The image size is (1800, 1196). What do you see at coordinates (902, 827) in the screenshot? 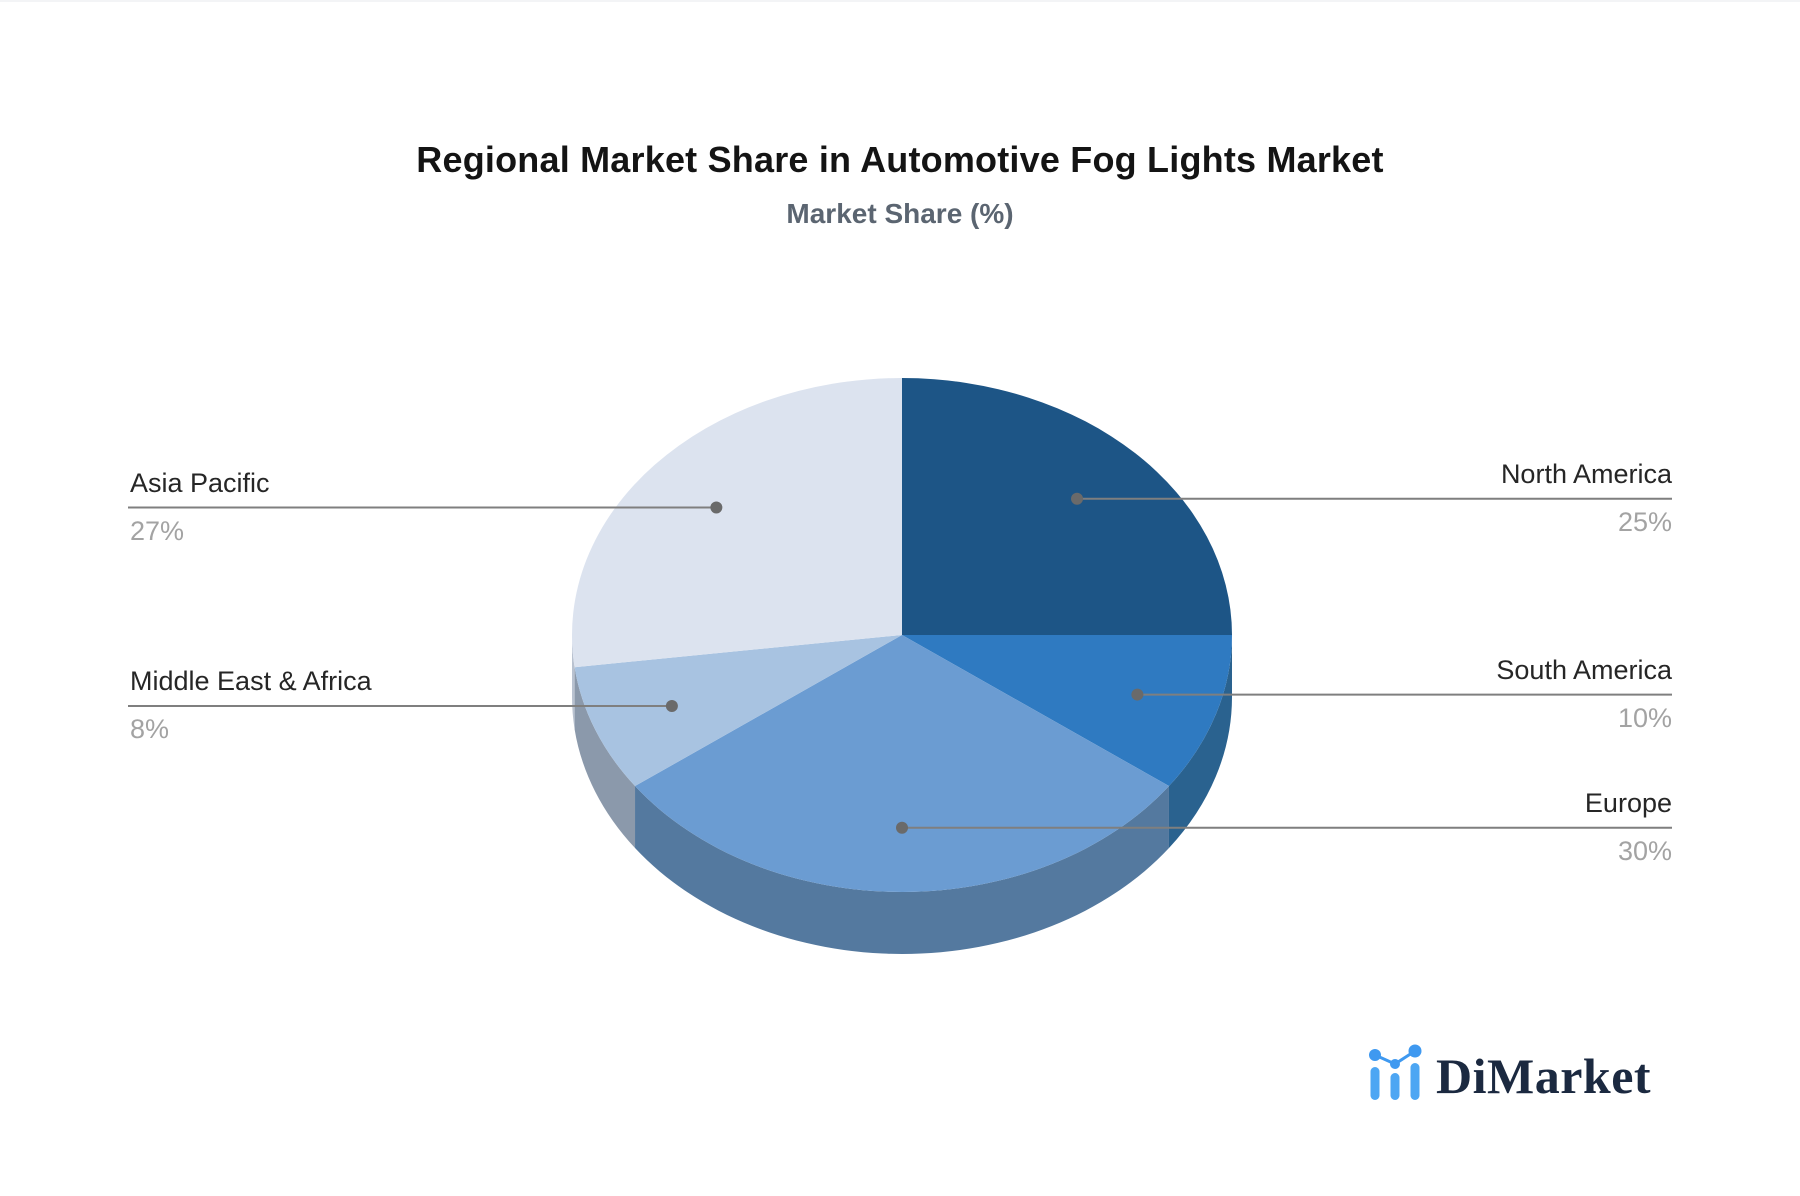
I see `callout-dot-europe` at bounding box center [902, 827].